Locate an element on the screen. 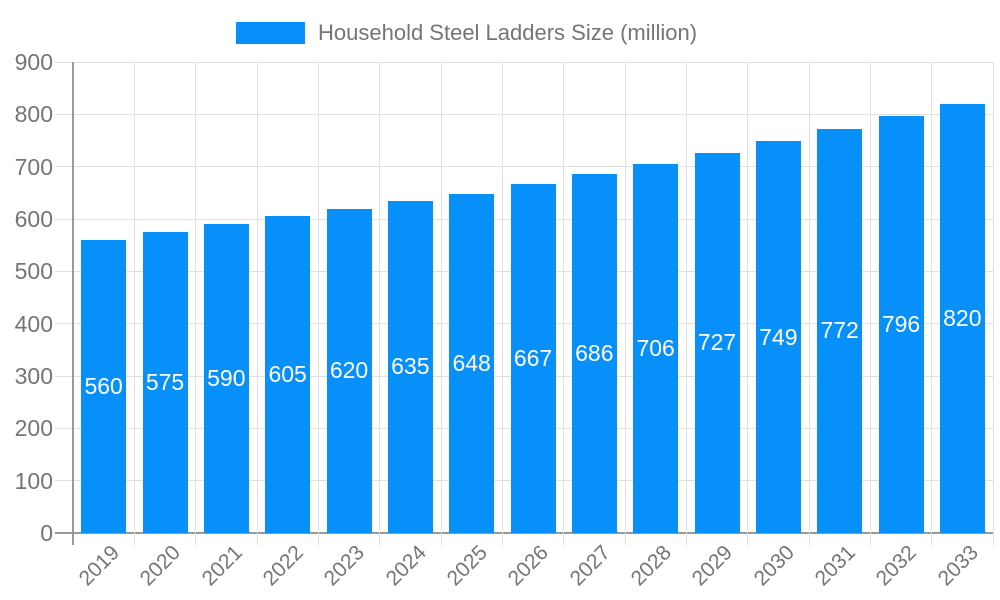 This screenshot has width=1000, height=600. x-axis-tick-label: 2030 is located at coordinates (774, 566).